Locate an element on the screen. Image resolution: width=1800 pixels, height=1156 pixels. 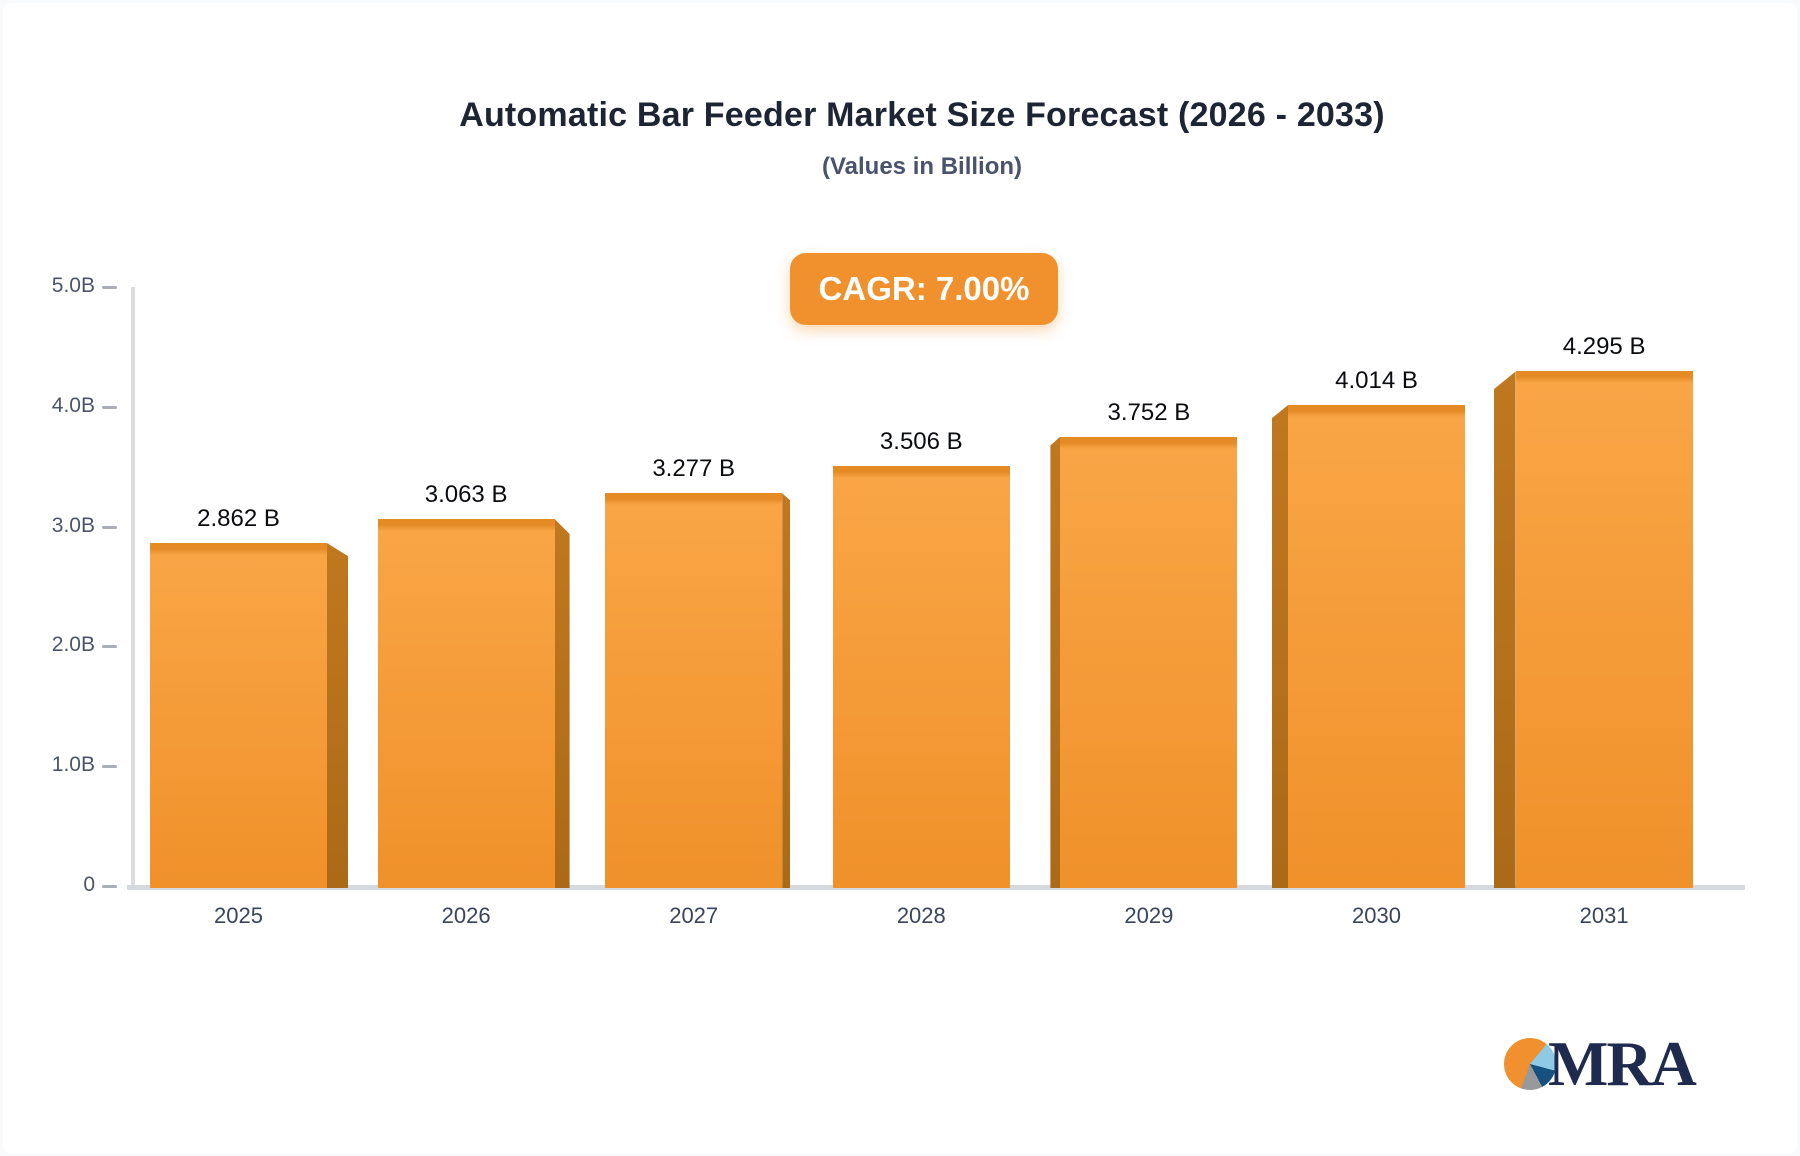
bar-value-label: 2.862 B is located at coordinates (238, 519).